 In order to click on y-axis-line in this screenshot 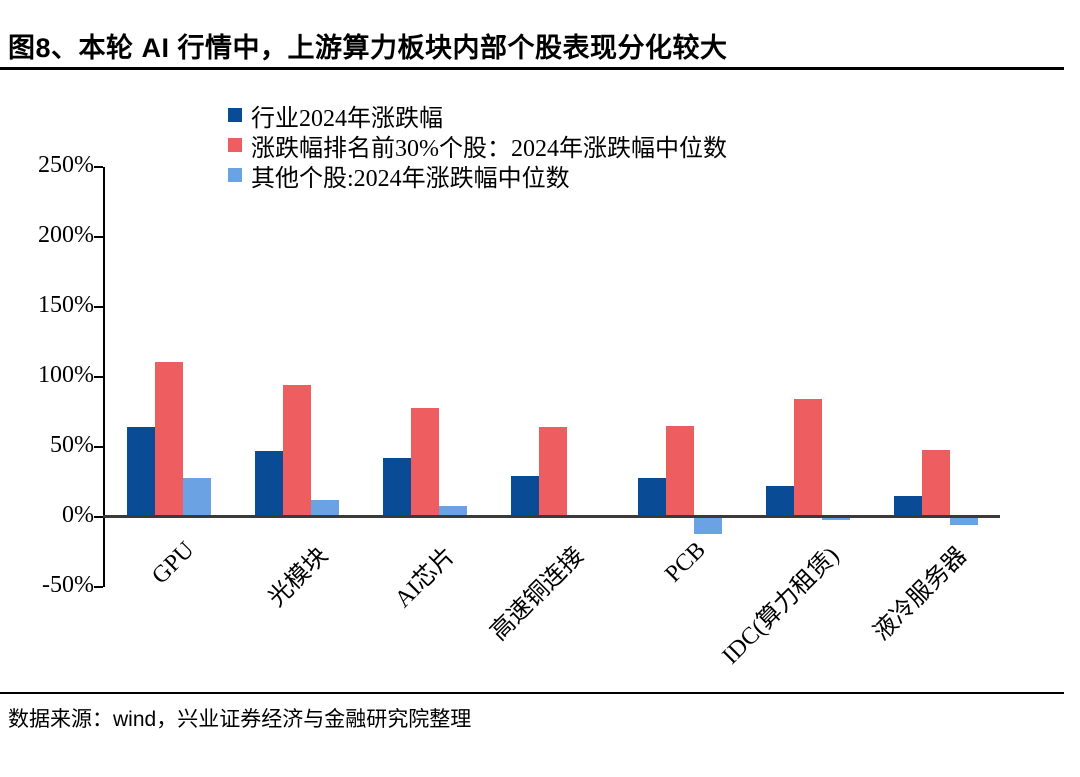, I will do `click(104, 377)`.